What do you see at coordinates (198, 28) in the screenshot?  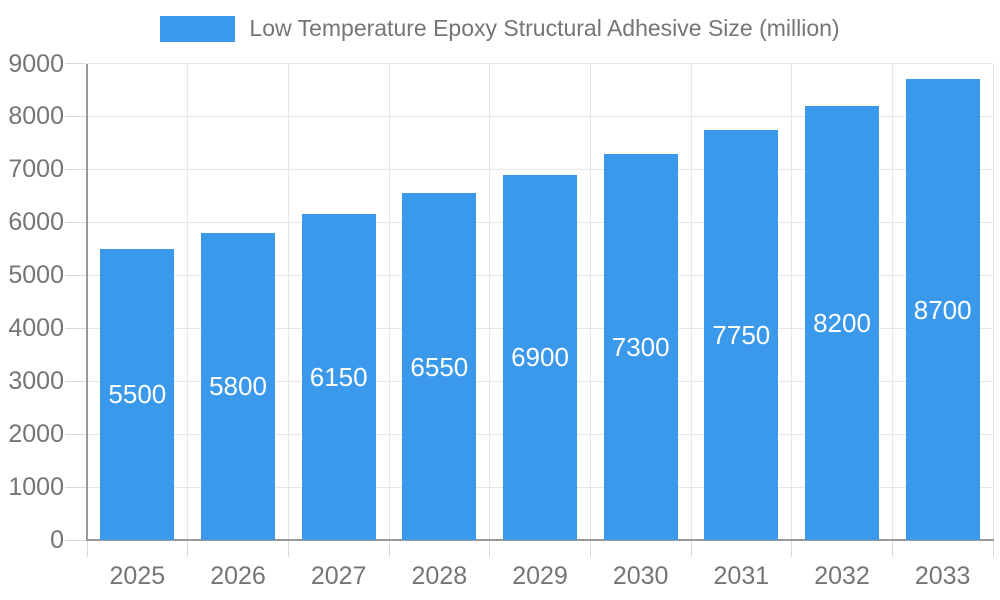 I see `legend-swatch` at bounding box center [198, 28].